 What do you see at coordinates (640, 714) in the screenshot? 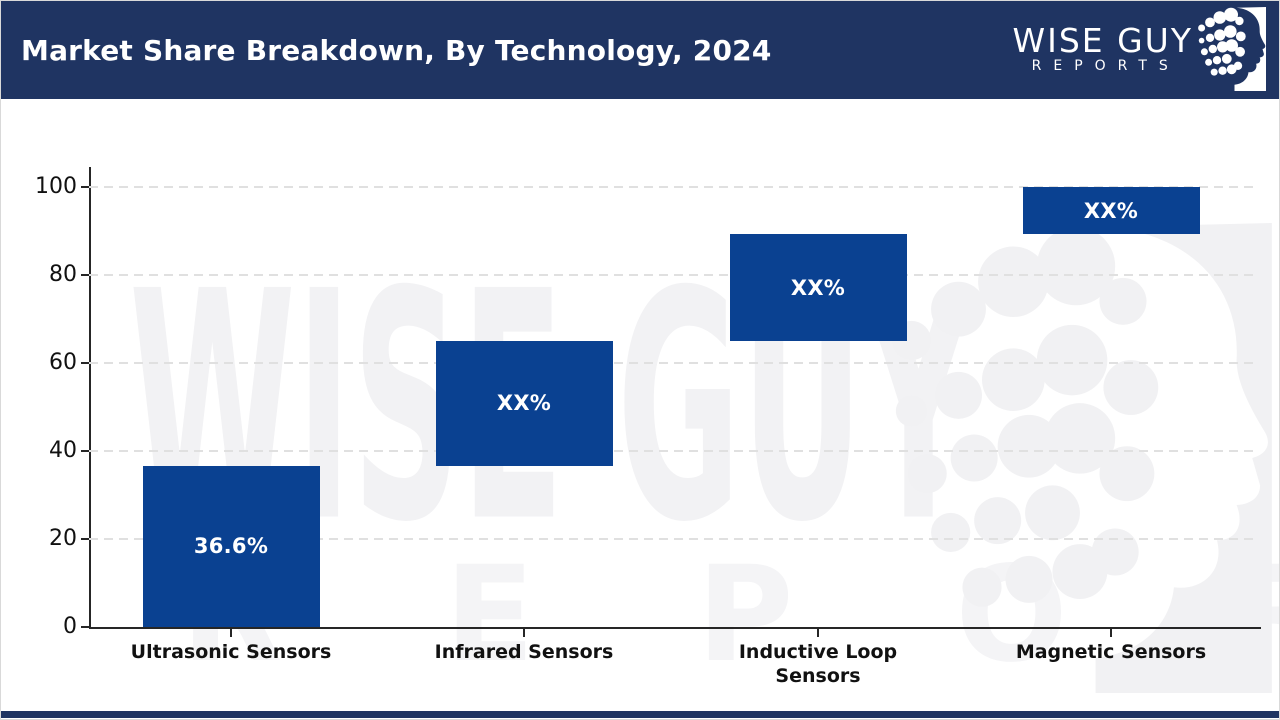
I see `footer-bar` at bounding box center [640, 714].